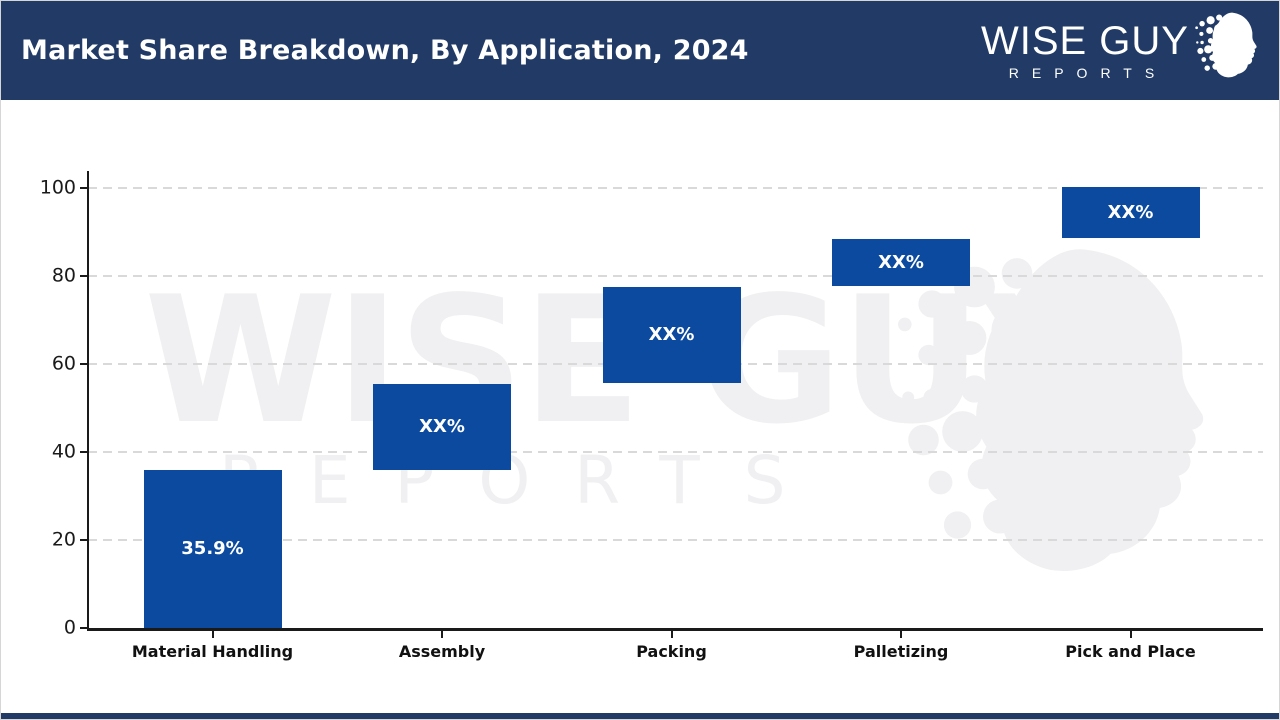 The image size is (1280, 720). What do you see at coordinates (1130, 651) in the screenshot?
I see `category-label-5: Pick and Place` at bounding box center [1130, 651].